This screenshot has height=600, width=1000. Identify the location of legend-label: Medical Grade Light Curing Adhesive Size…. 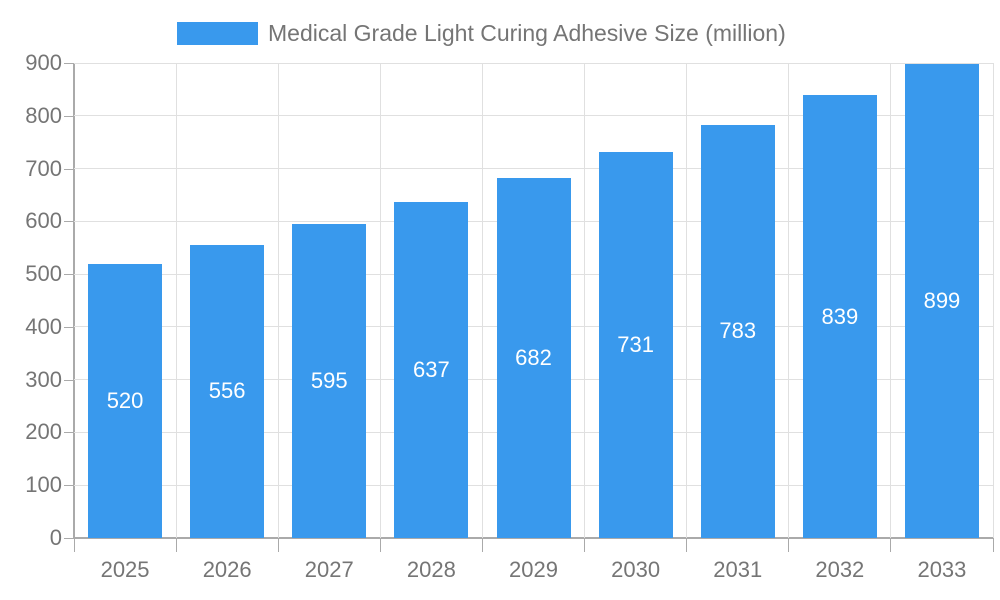
(527, 33).